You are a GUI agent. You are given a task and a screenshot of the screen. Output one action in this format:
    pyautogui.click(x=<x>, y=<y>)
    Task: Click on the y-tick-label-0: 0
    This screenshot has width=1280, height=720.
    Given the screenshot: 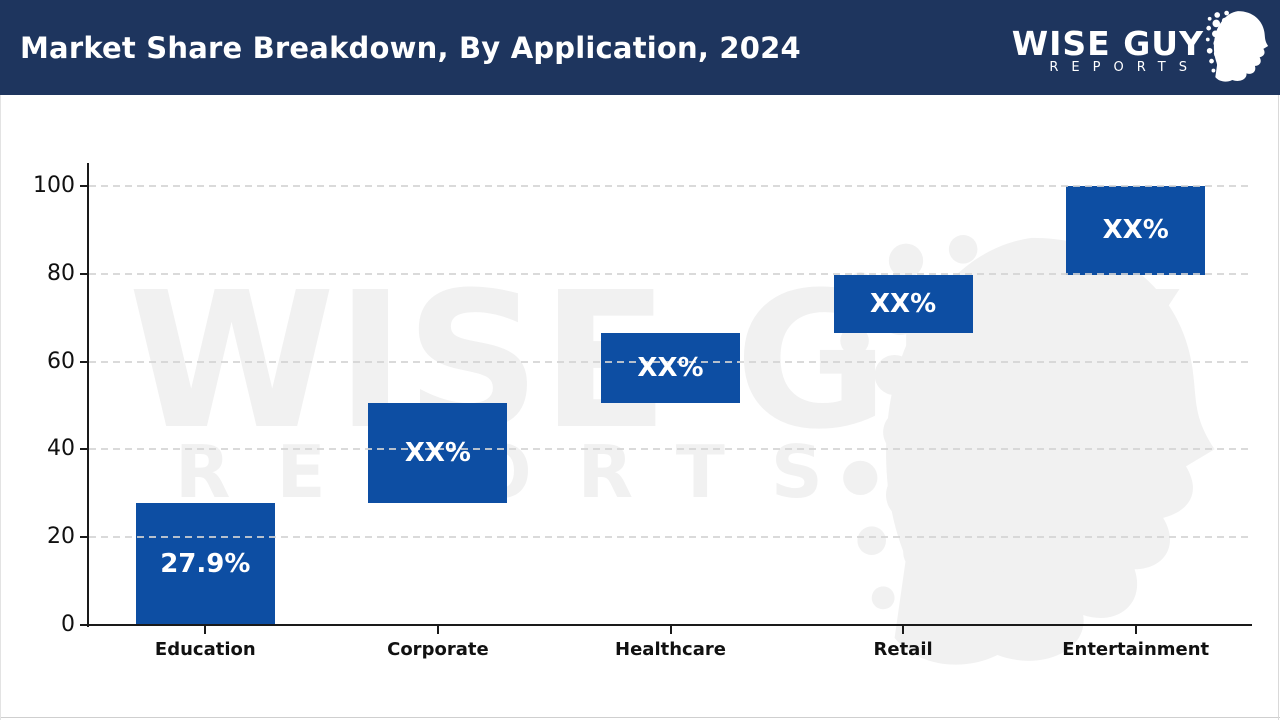 What is the action you would take?
    pyautogui.click(x=68, y=624)
    